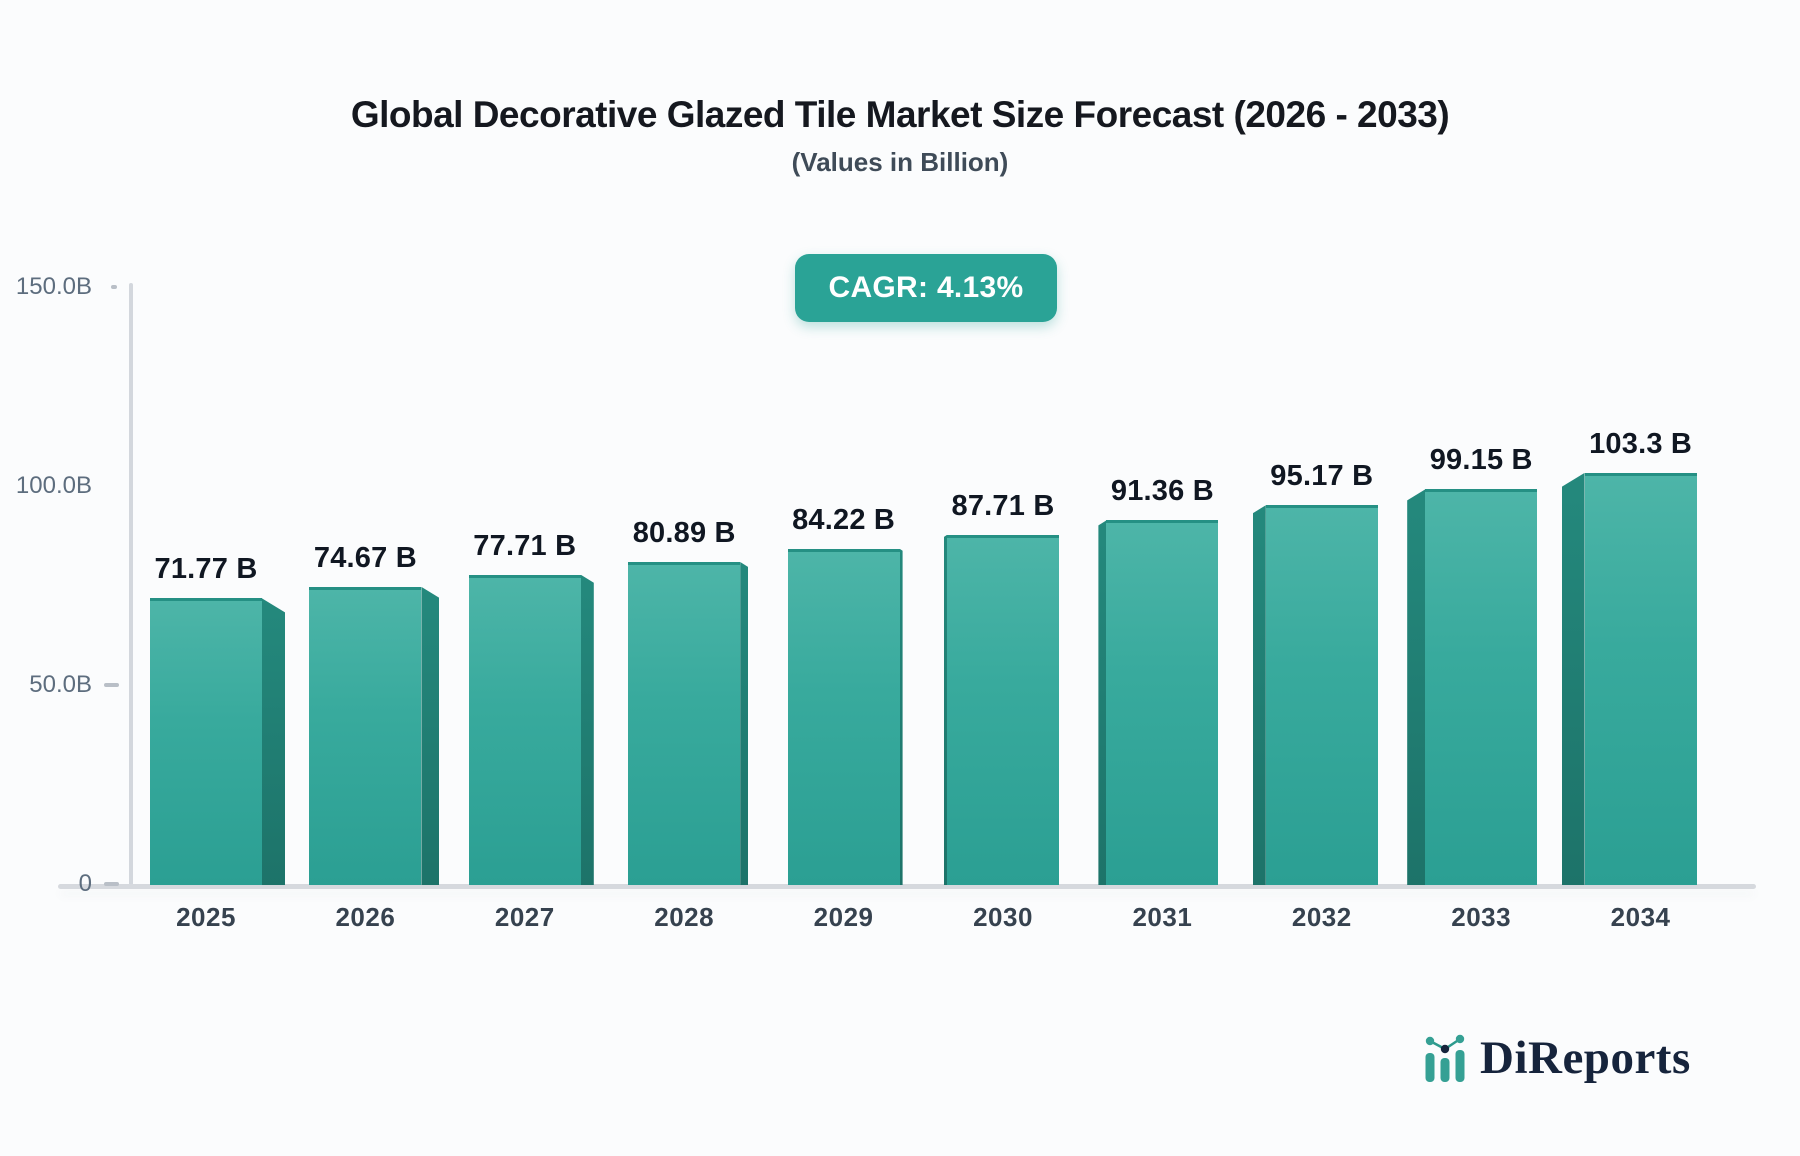 This screenshot has height=1156, width=1800. What do you see at coordinates (1322, 476) in the screenshot?
I see `bar-value-label: 95.17 B` at bounding box center [1322, 476].